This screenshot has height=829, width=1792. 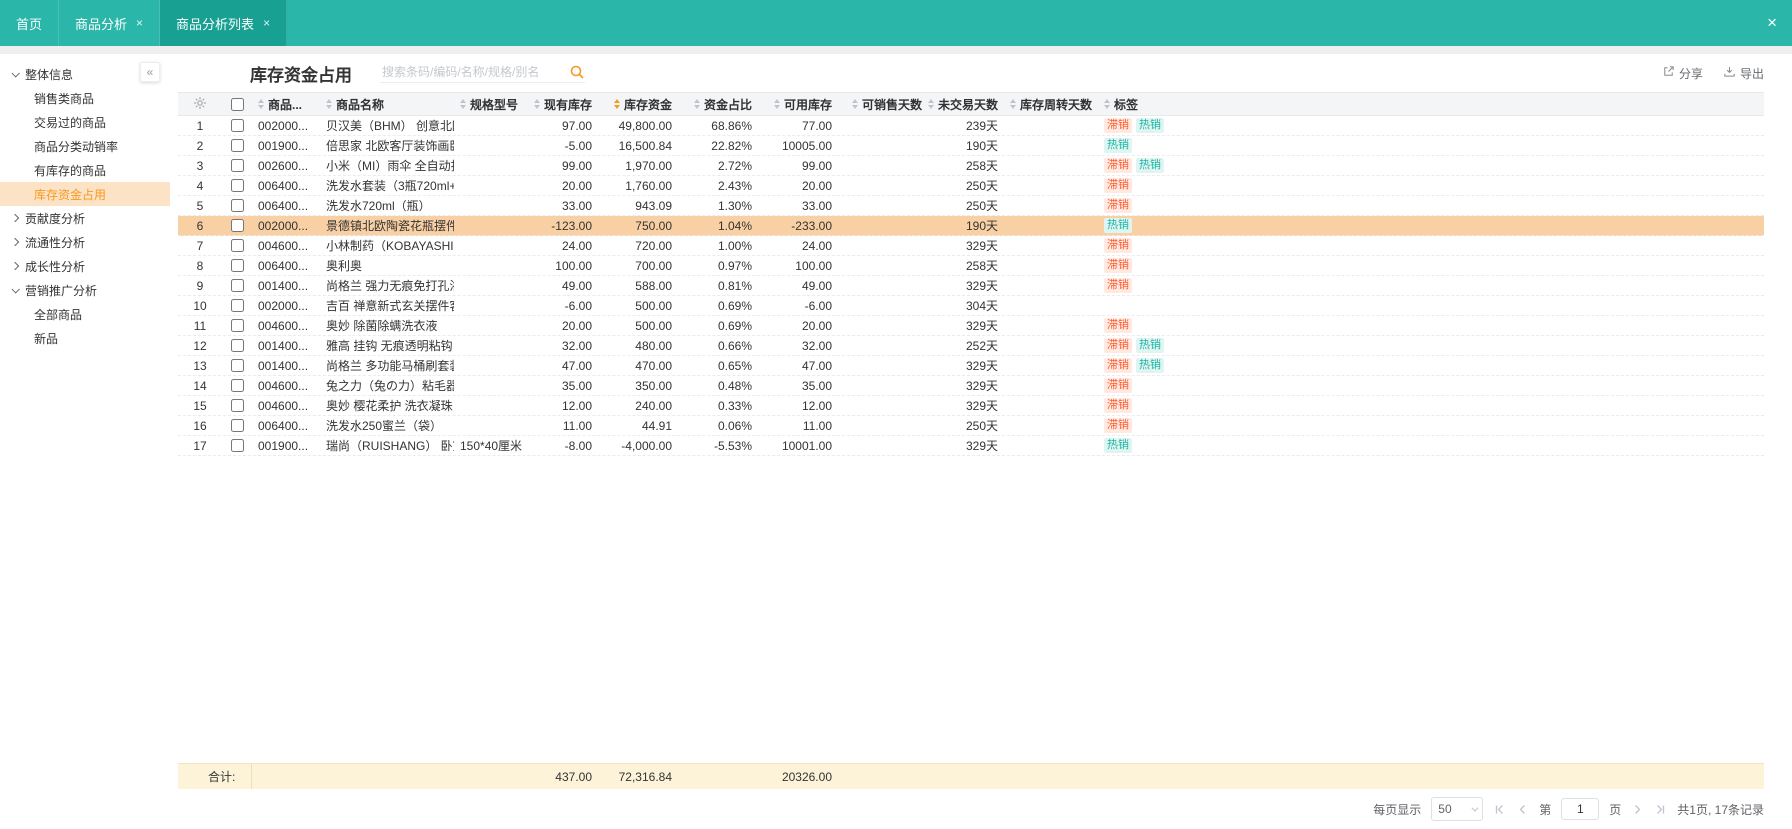 I want to click on topbar-gap, so click(x=896, y=50).